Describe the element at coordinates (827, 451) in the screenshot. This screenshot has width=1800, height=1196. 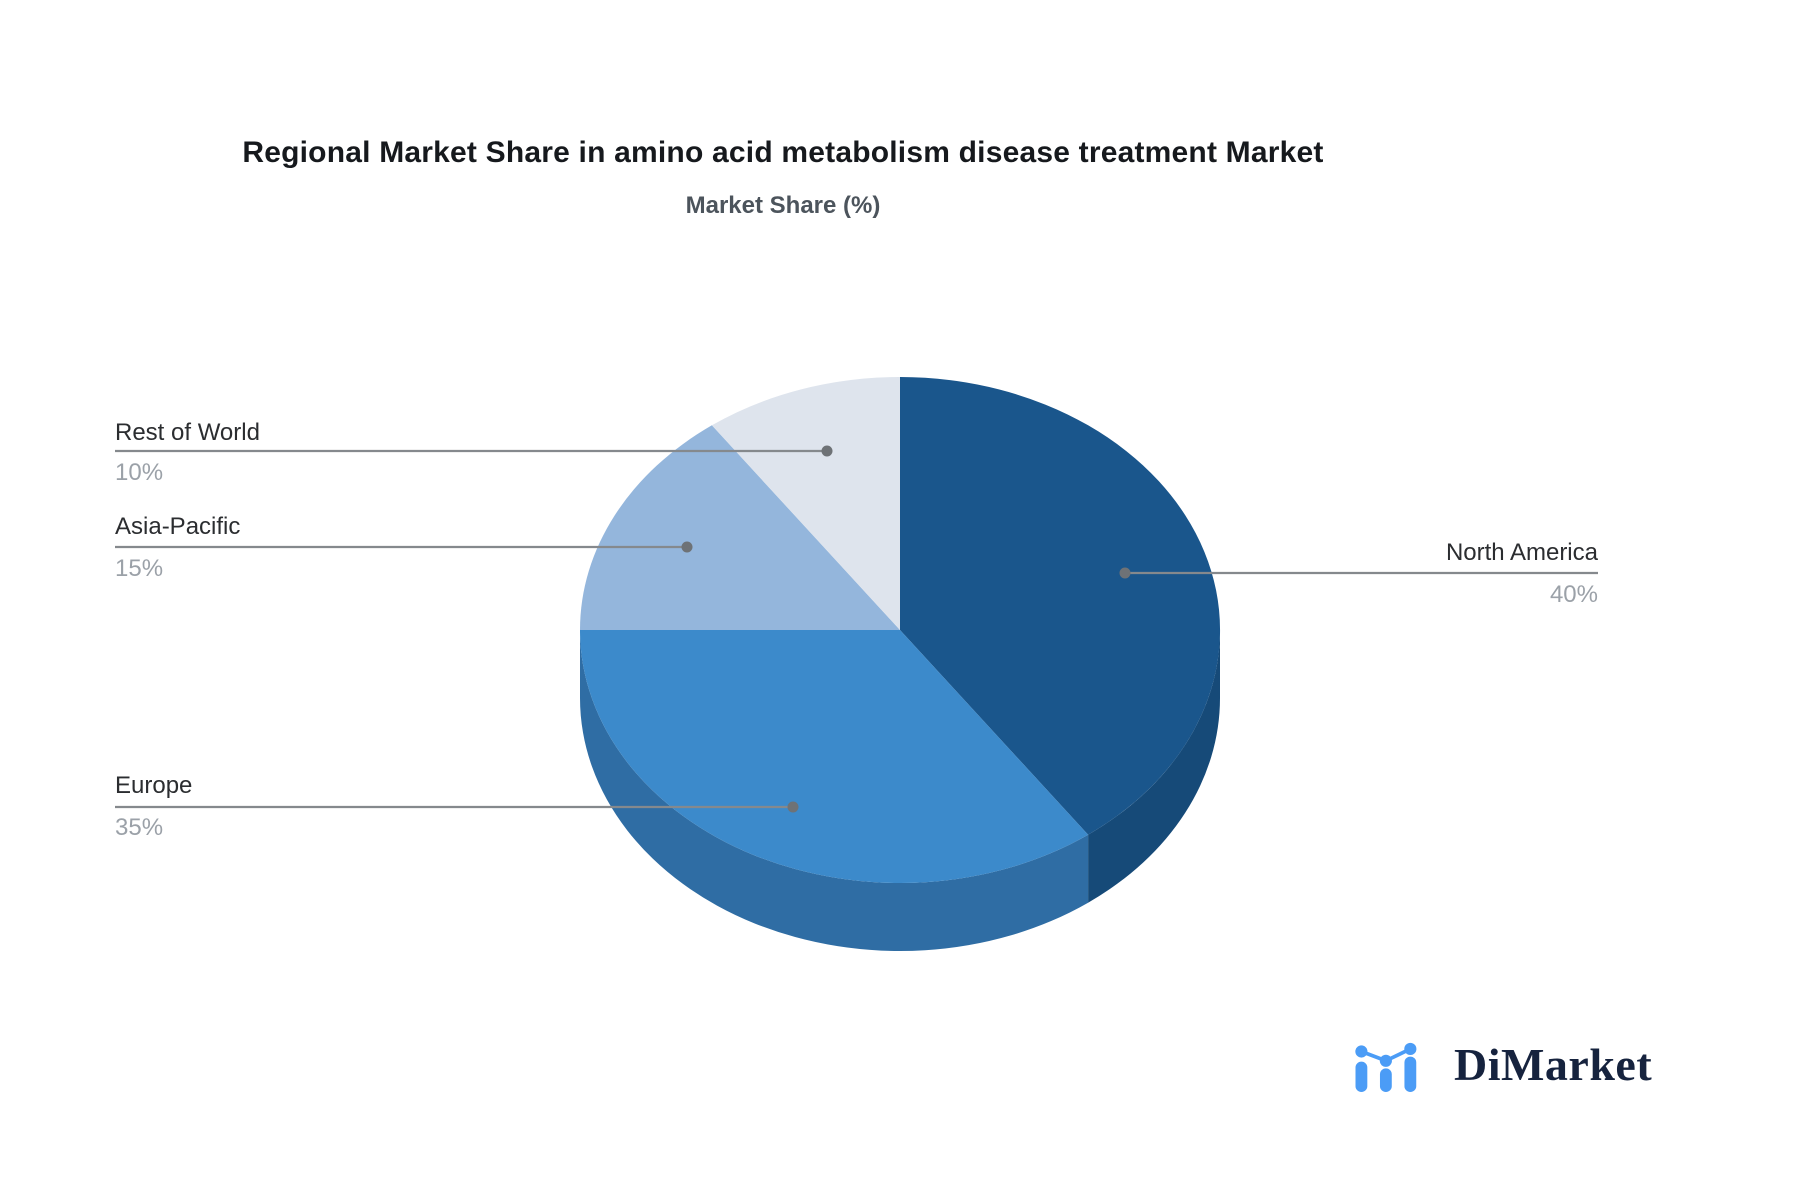
I see `leader-dot-rest-of-world` at that location.